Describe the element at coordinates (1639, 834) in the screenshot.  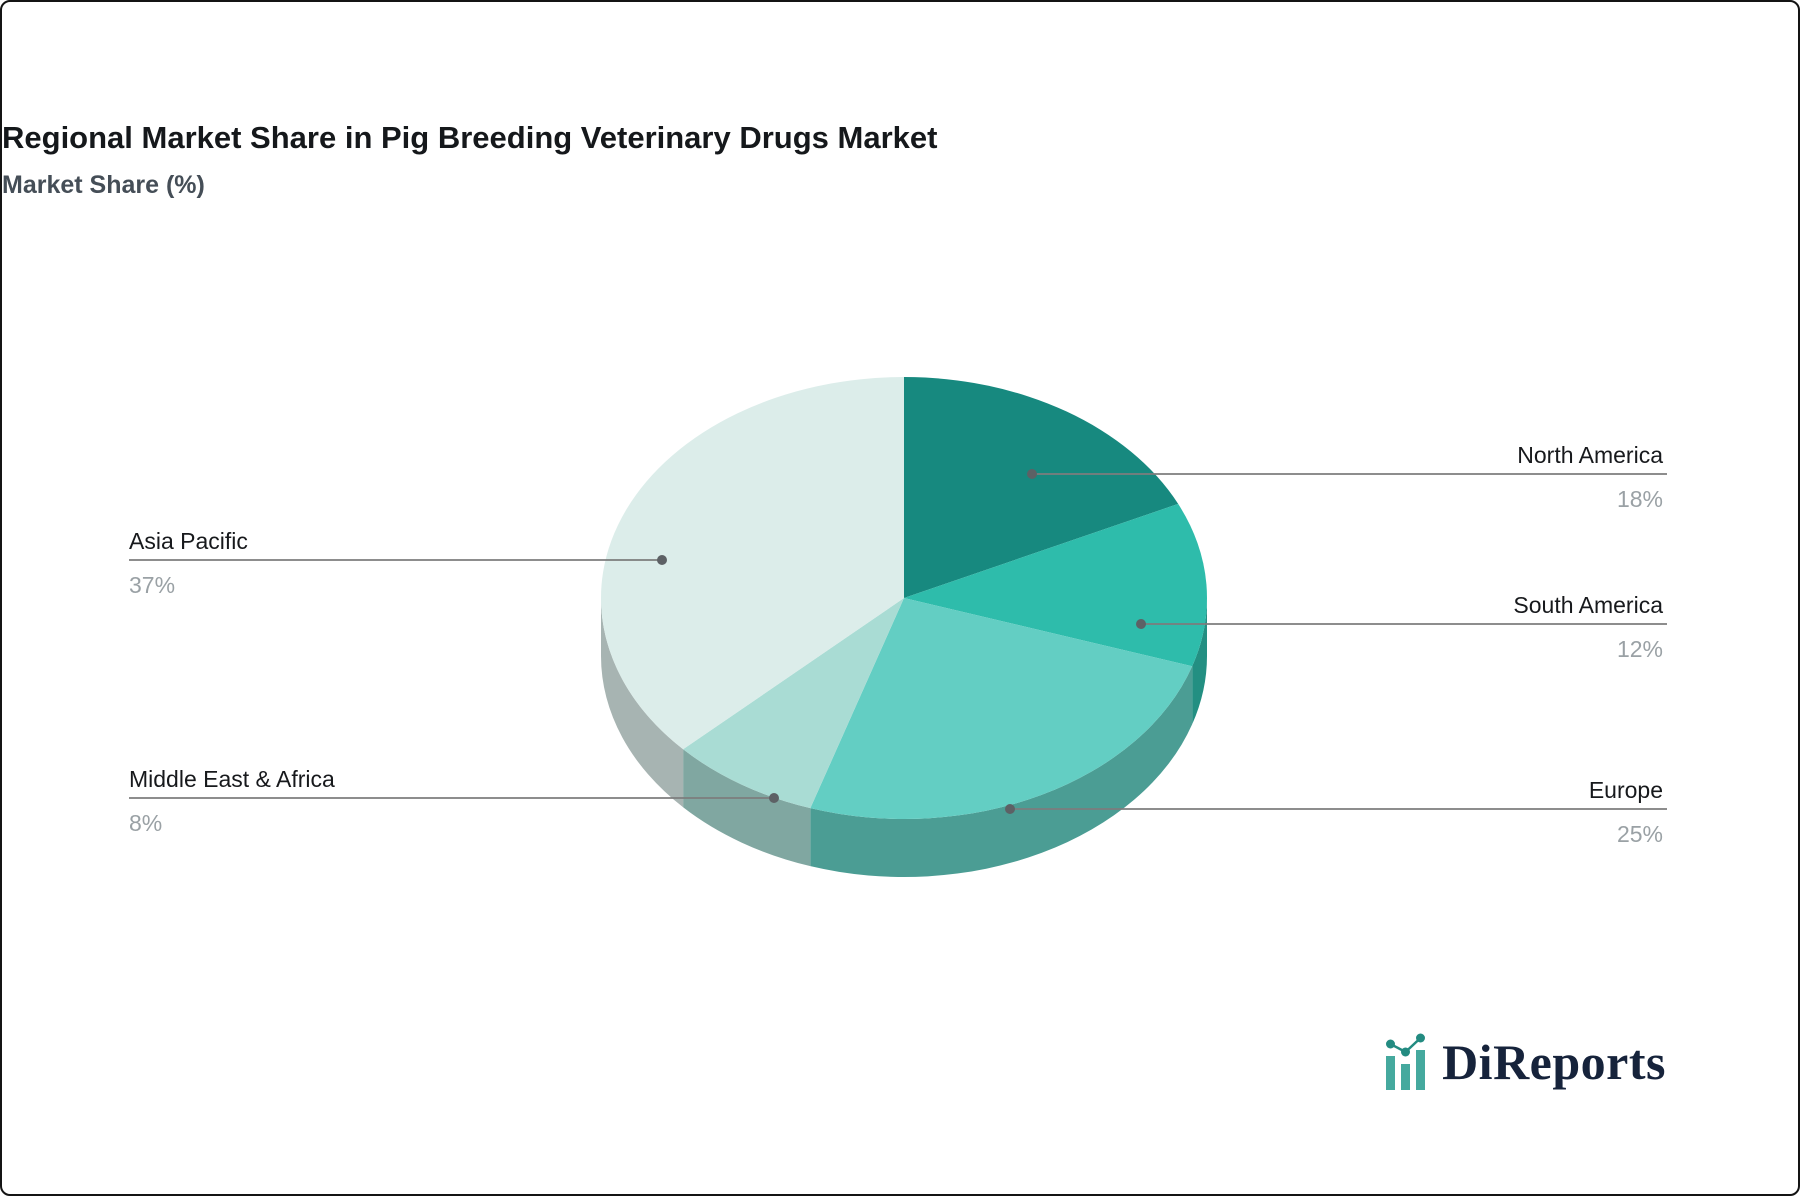
I see `slice-percent: 25%` at that location.